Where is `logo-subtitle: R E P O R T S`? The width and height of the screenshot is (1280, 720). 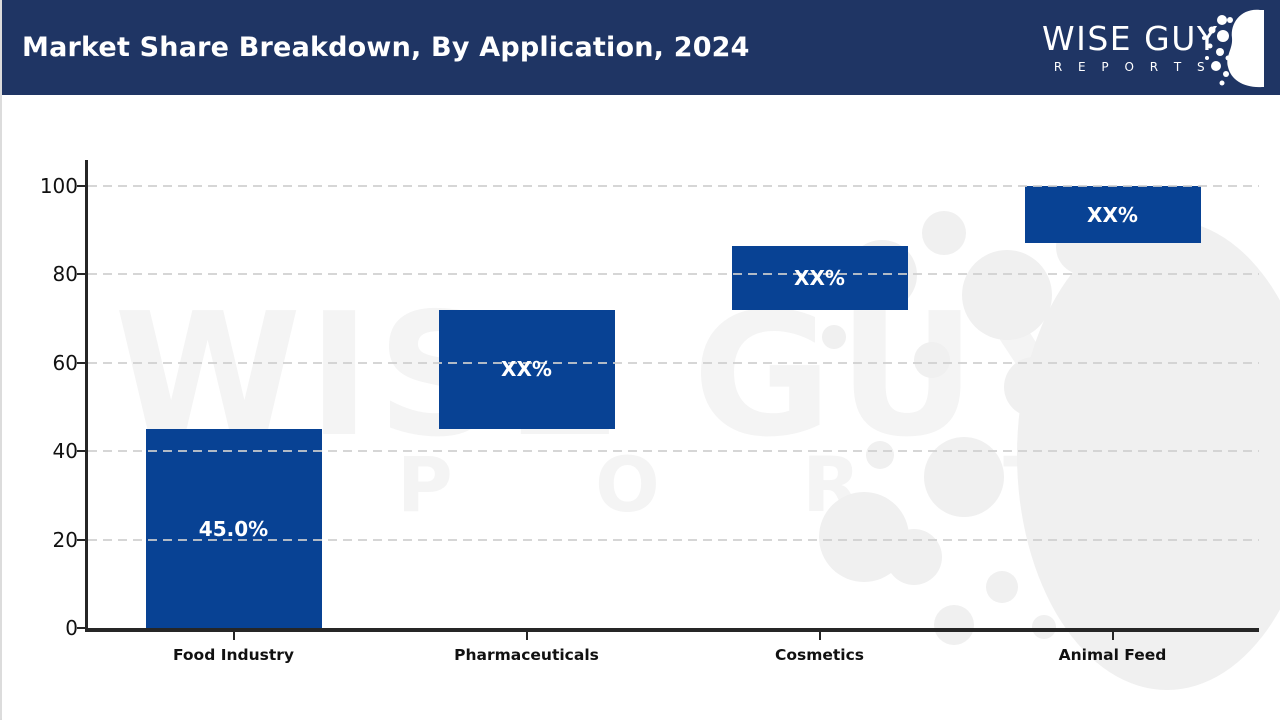 logo-subtitle: R E P O R T S is located at coordinates (1132, 67).